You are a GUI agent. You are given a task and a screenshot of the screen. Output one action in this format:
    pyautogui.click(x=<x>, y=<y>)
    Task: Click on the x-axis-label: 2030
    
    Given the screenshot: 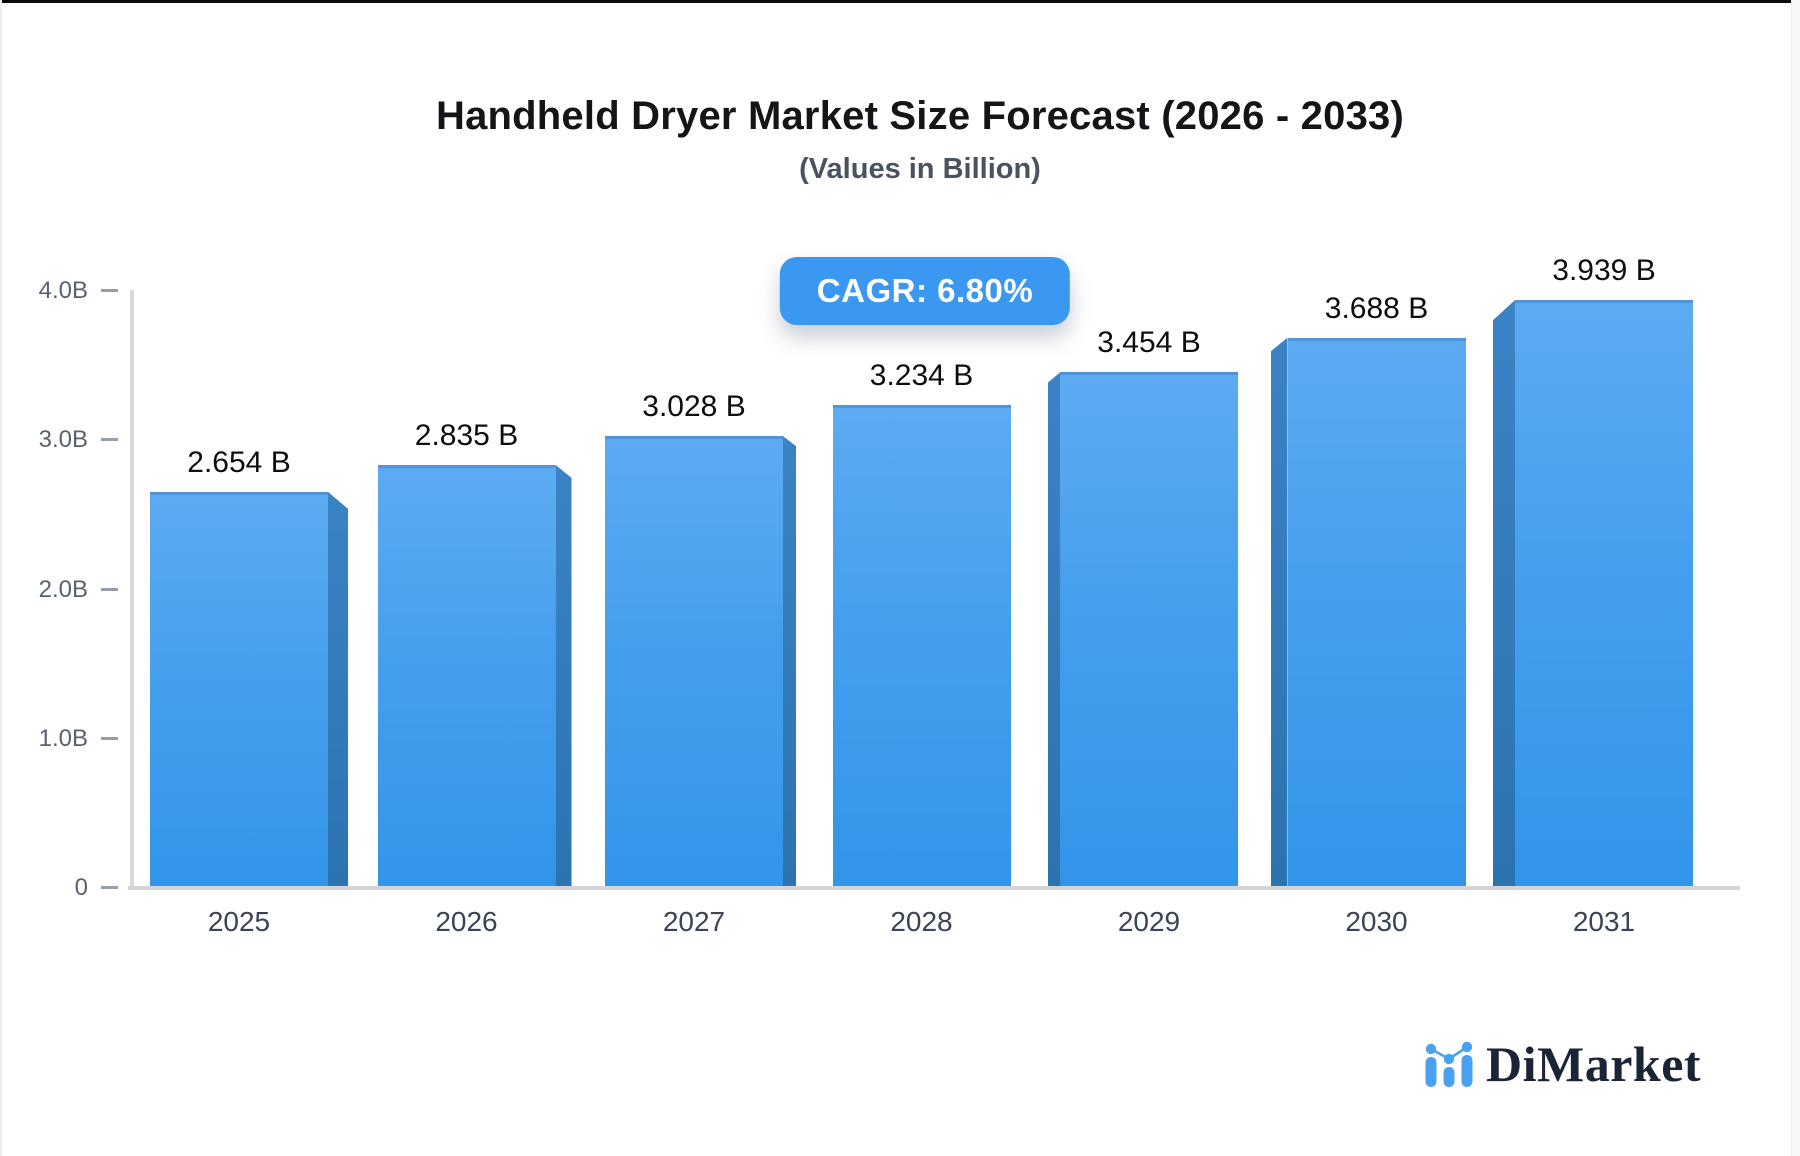 What is the action you would take?
    pyautogui.click(x=1376, y=921)
    